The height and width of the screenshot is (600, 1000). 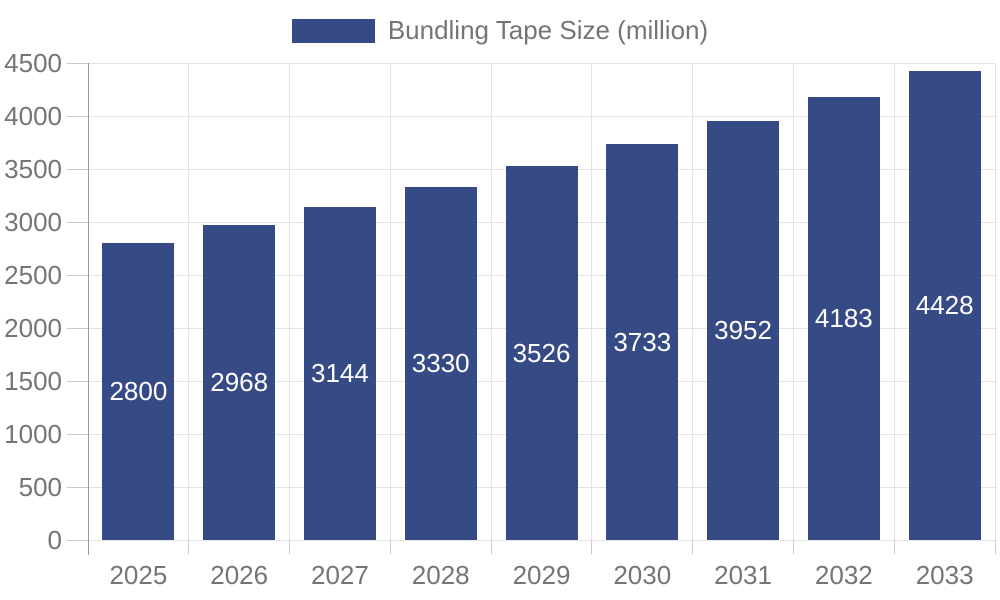 What do you see at coordinates (33, 168) in the screenshot?
I see `y-axis-label: 3500` at bounding box center [33, 168].